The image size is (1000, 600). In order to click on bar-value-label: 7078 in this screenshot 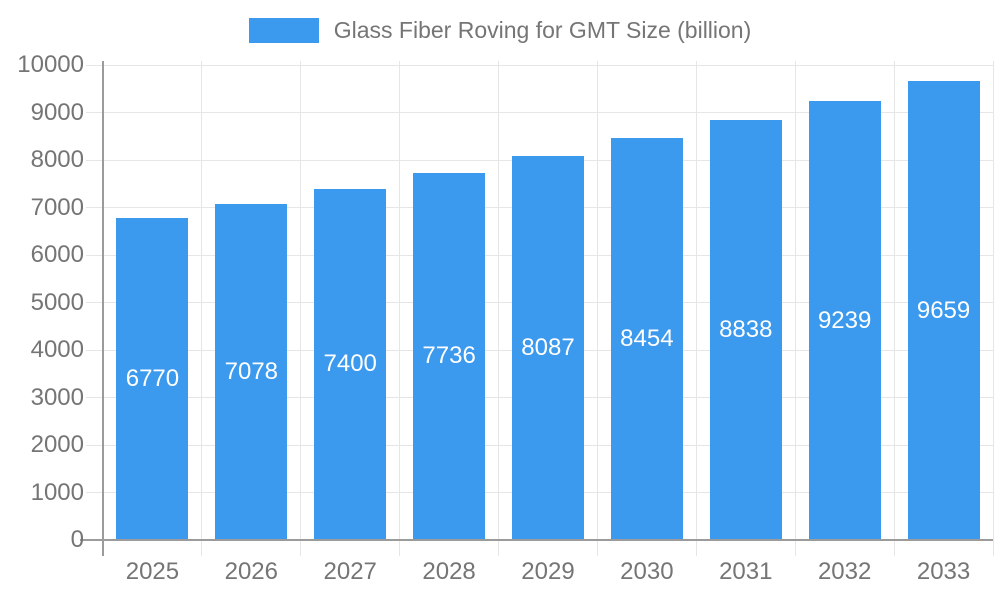, I will do `click(251, 371)`.